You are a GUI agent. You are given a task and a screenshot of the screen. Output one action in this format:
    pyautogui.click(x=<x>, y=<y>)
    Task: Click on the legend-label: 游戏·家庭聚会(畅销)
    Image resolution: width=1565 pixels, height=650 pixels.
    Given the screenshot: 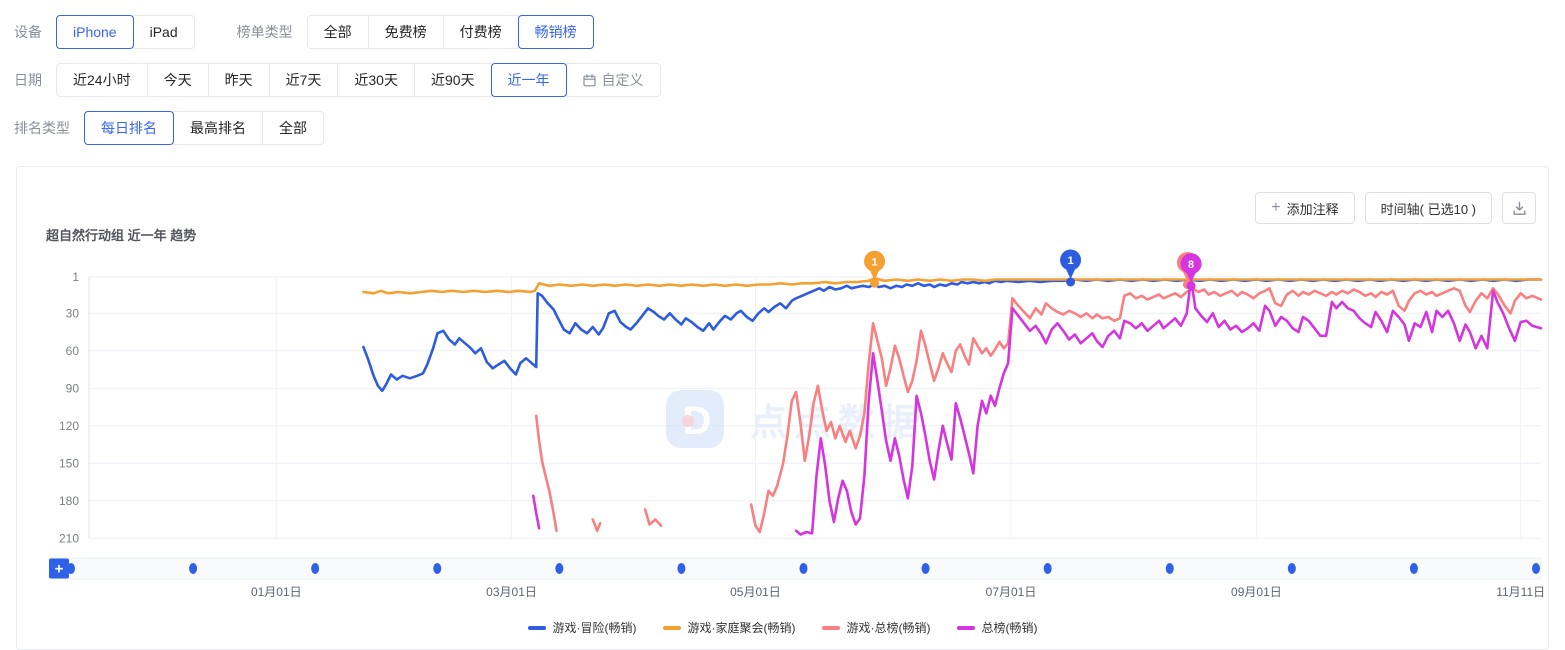 What is the action you would take?
    pyautogui.click(x=741, y=628)
    